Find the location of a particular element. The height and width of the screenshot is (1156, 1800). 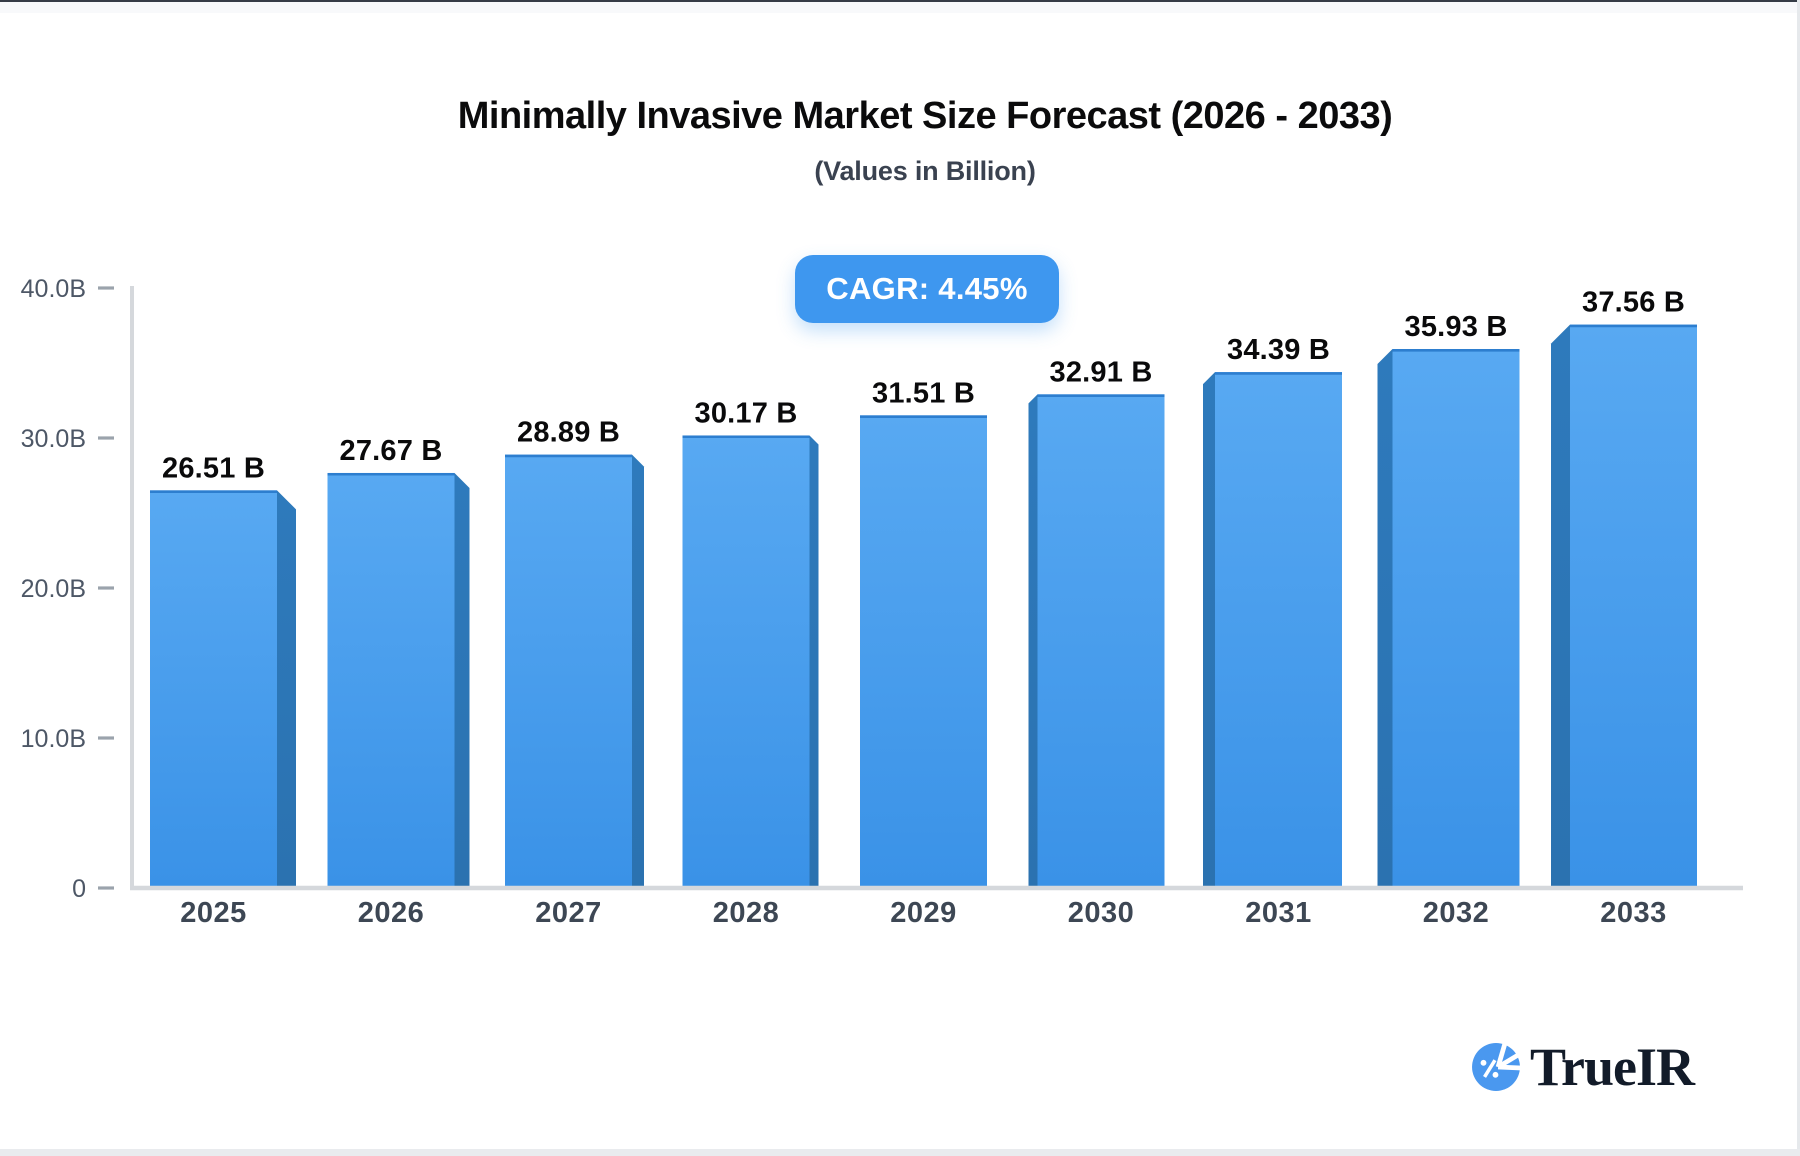

bar-value-label: 31.51 B is located at coordinates (923, 393).